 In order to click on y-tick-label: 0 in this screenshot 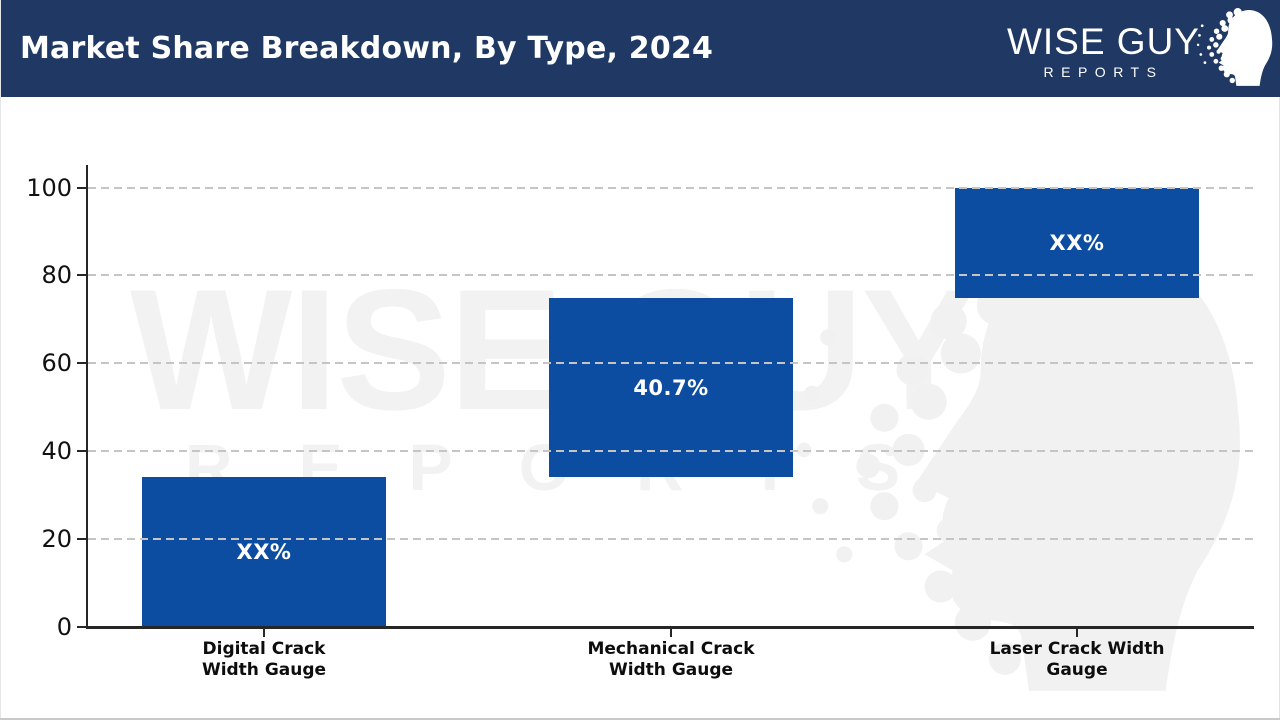, I will do `click(64, 627)`.